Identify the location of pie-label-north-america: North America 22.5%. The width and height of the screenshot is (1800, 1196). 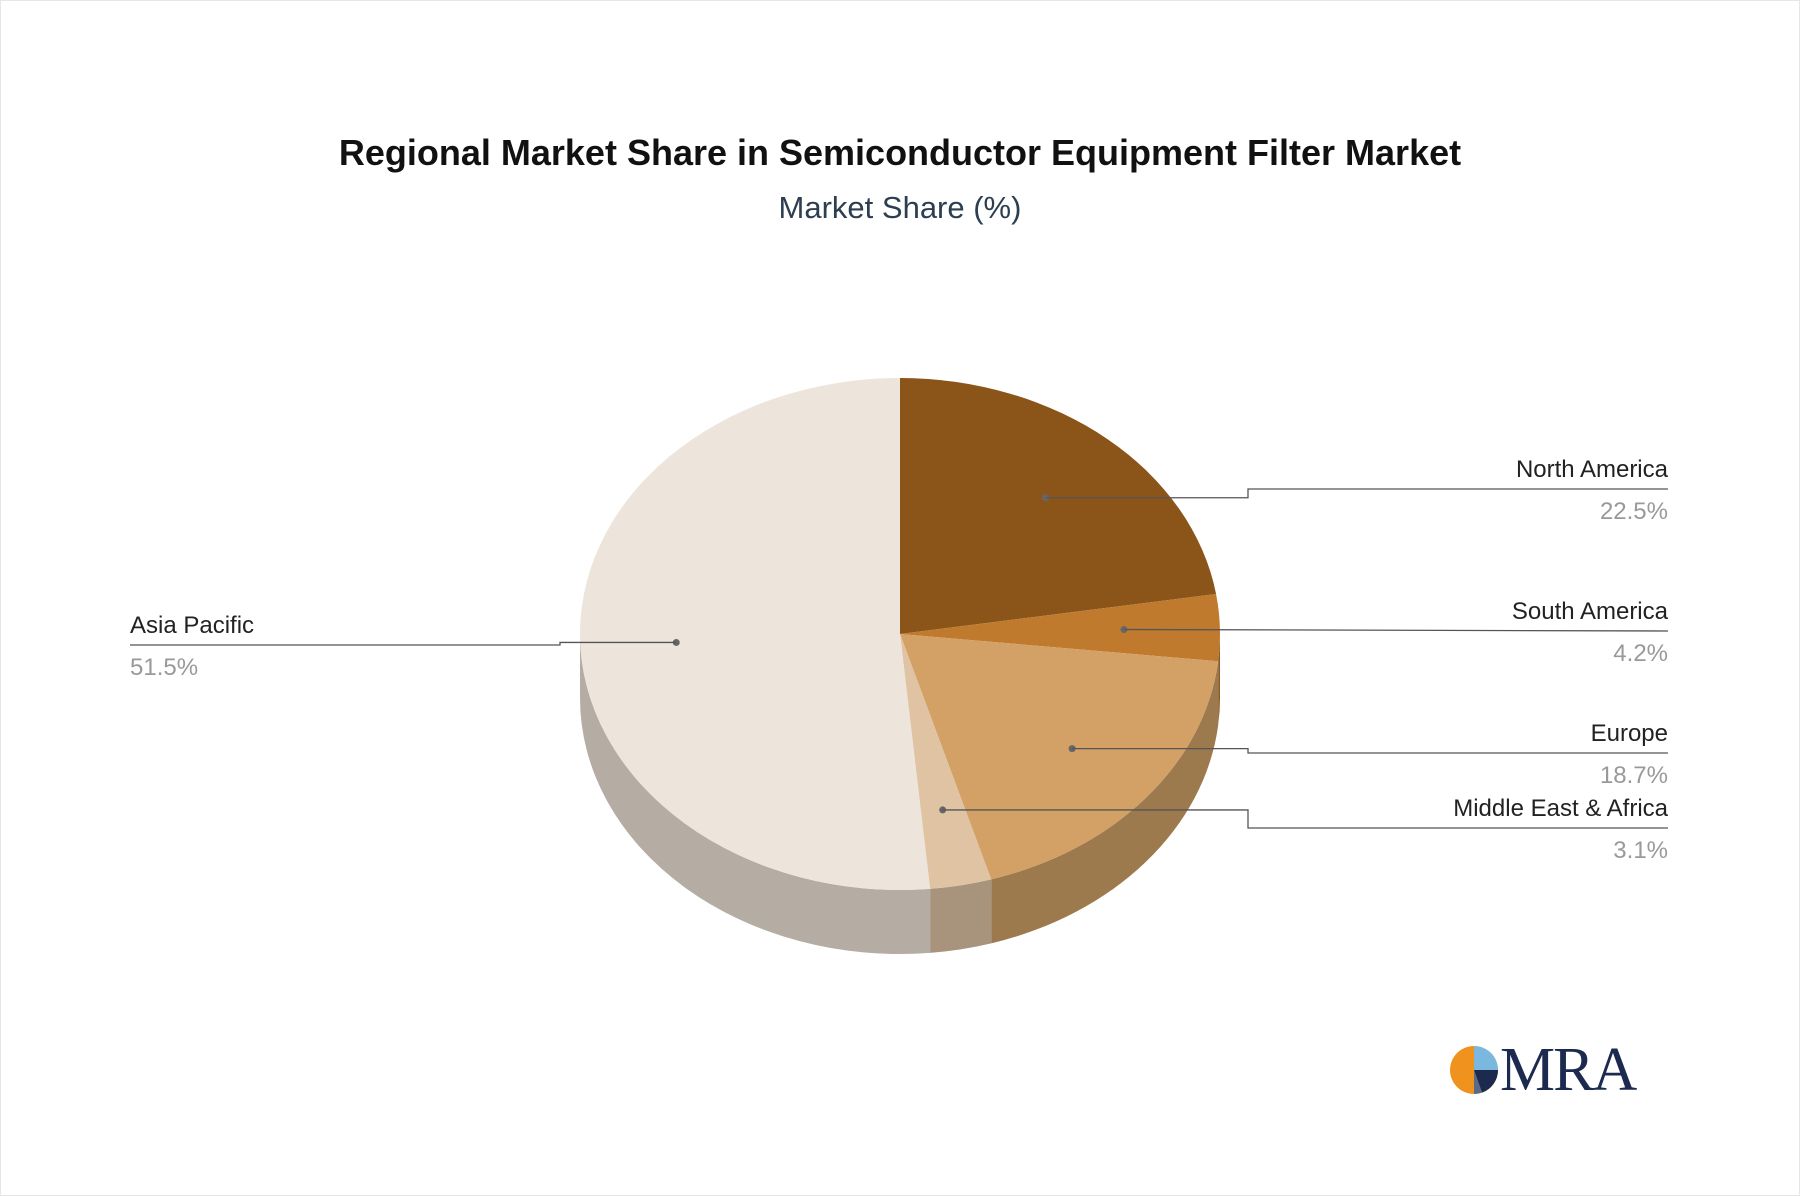
(1355, 490).